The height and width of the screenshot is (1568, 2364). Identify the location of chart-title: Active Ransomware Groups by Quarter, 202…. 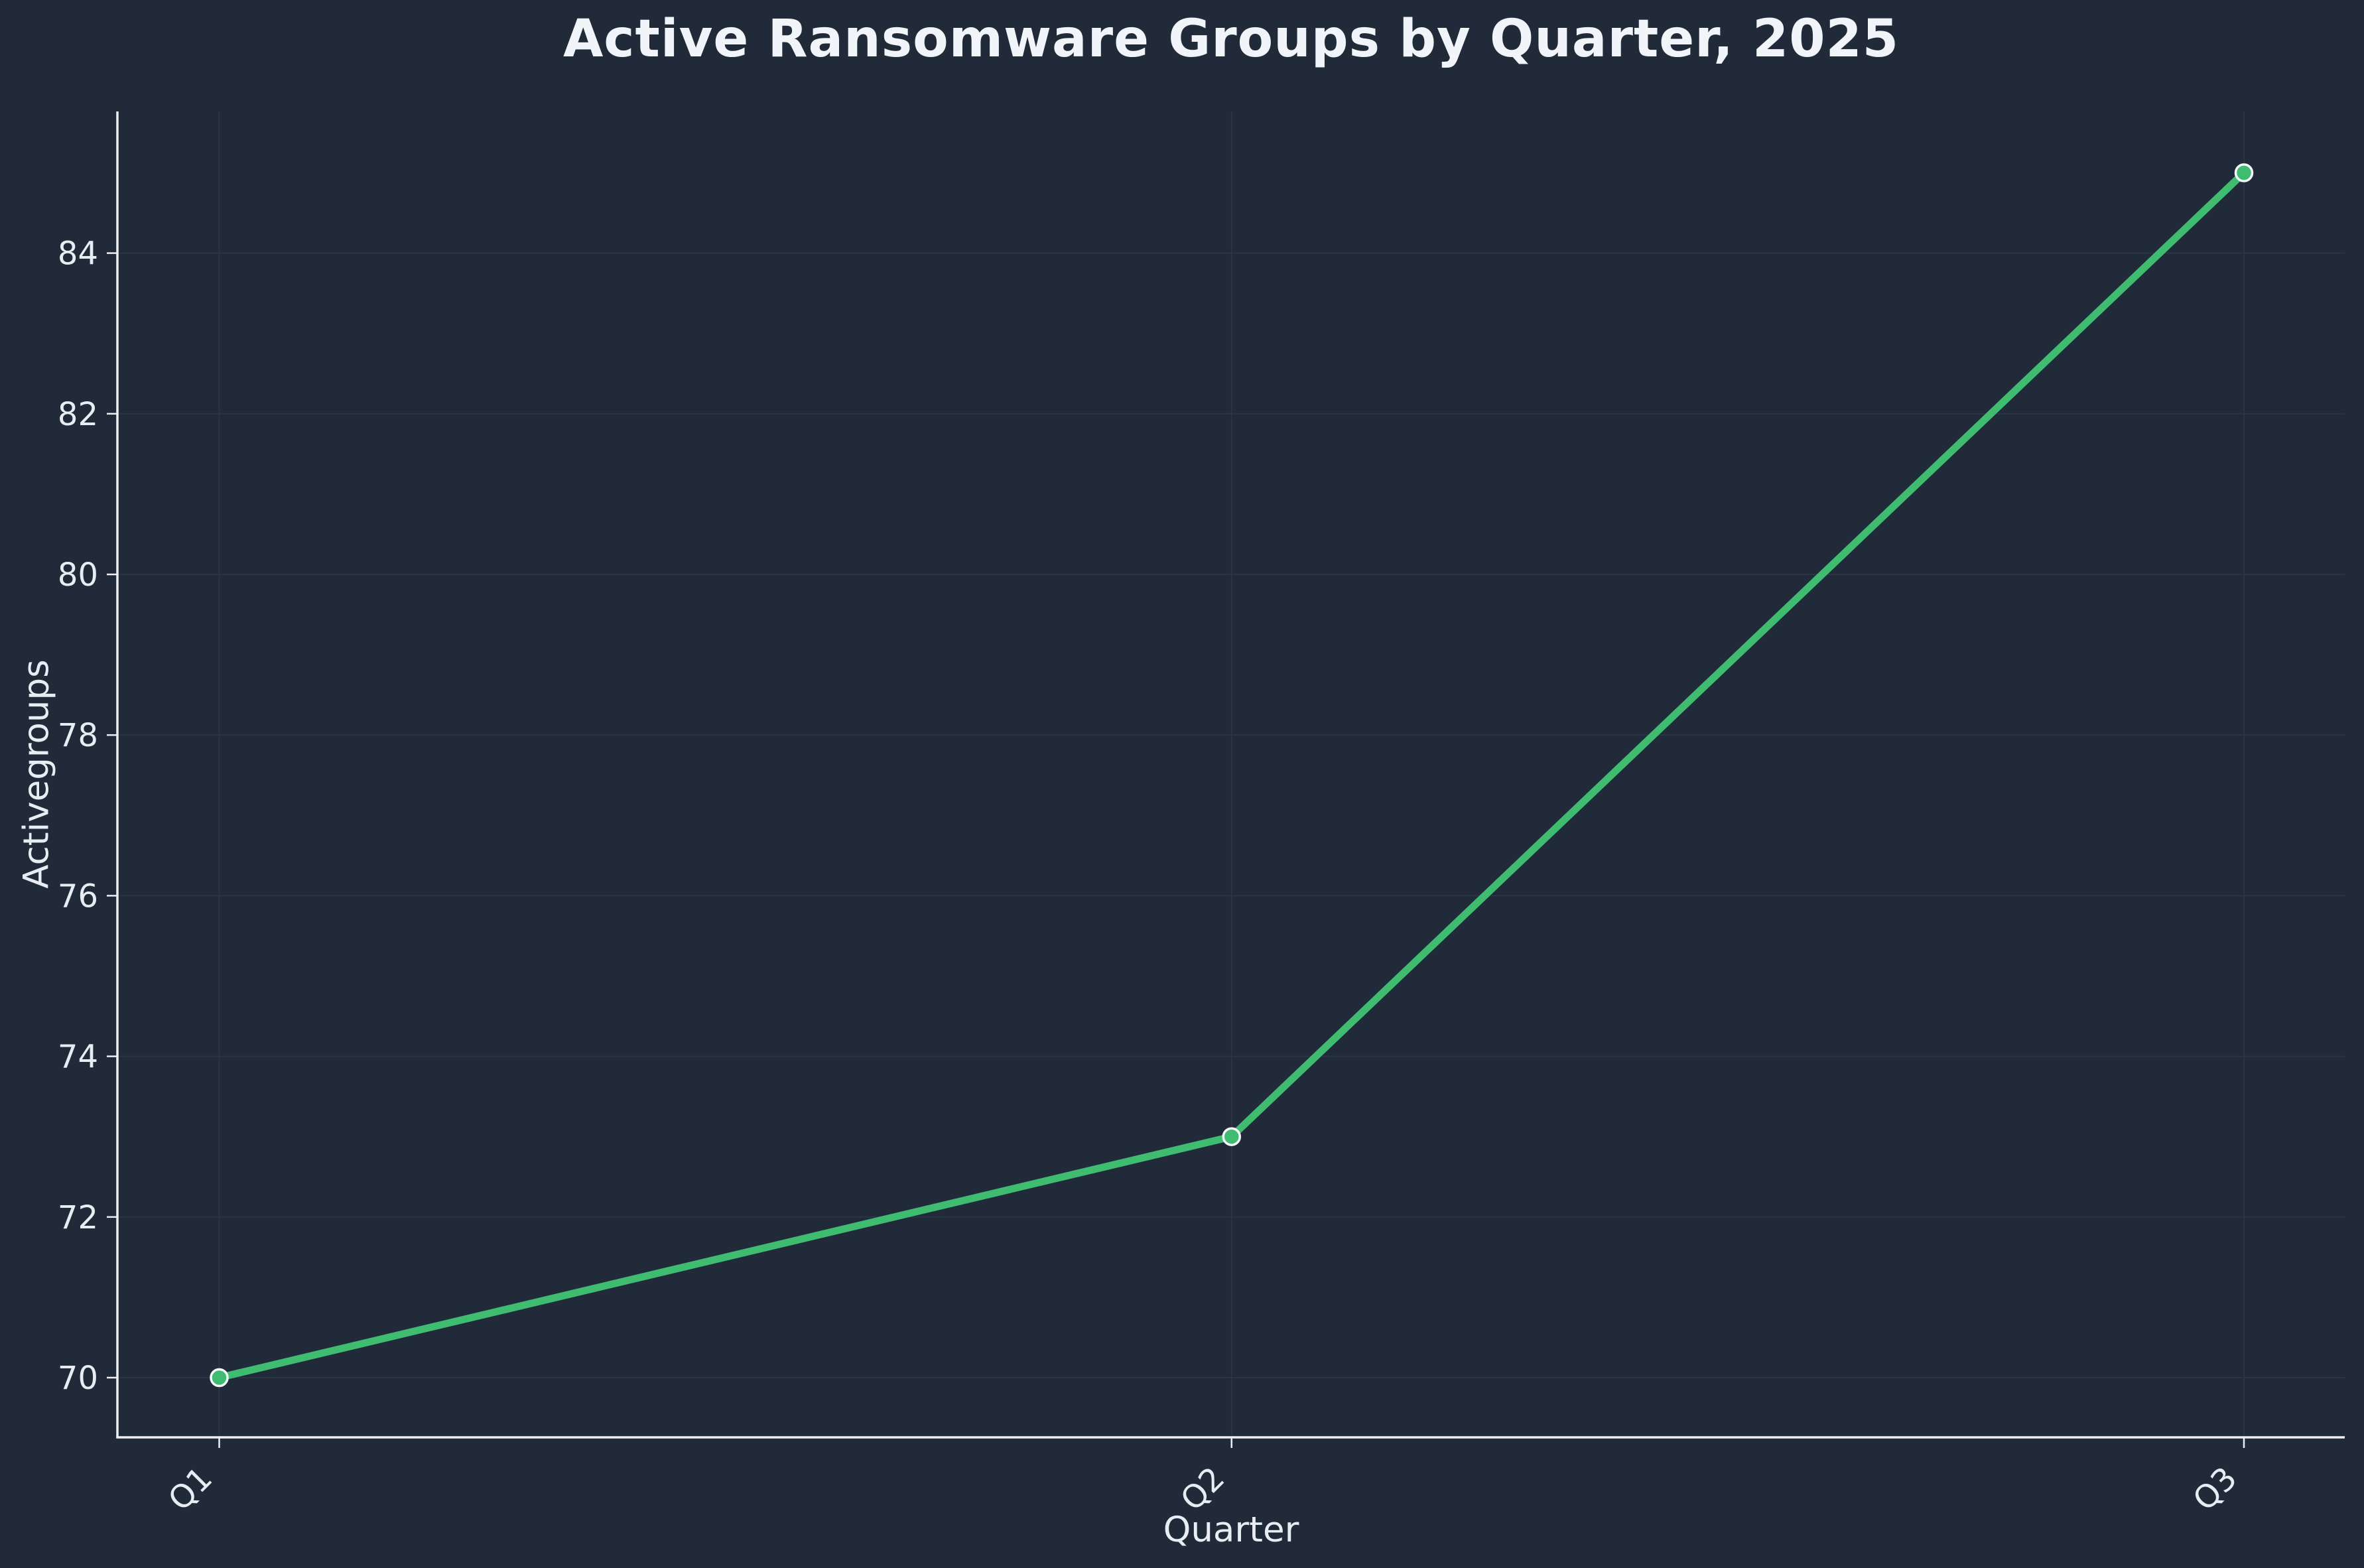
(1231, 39).